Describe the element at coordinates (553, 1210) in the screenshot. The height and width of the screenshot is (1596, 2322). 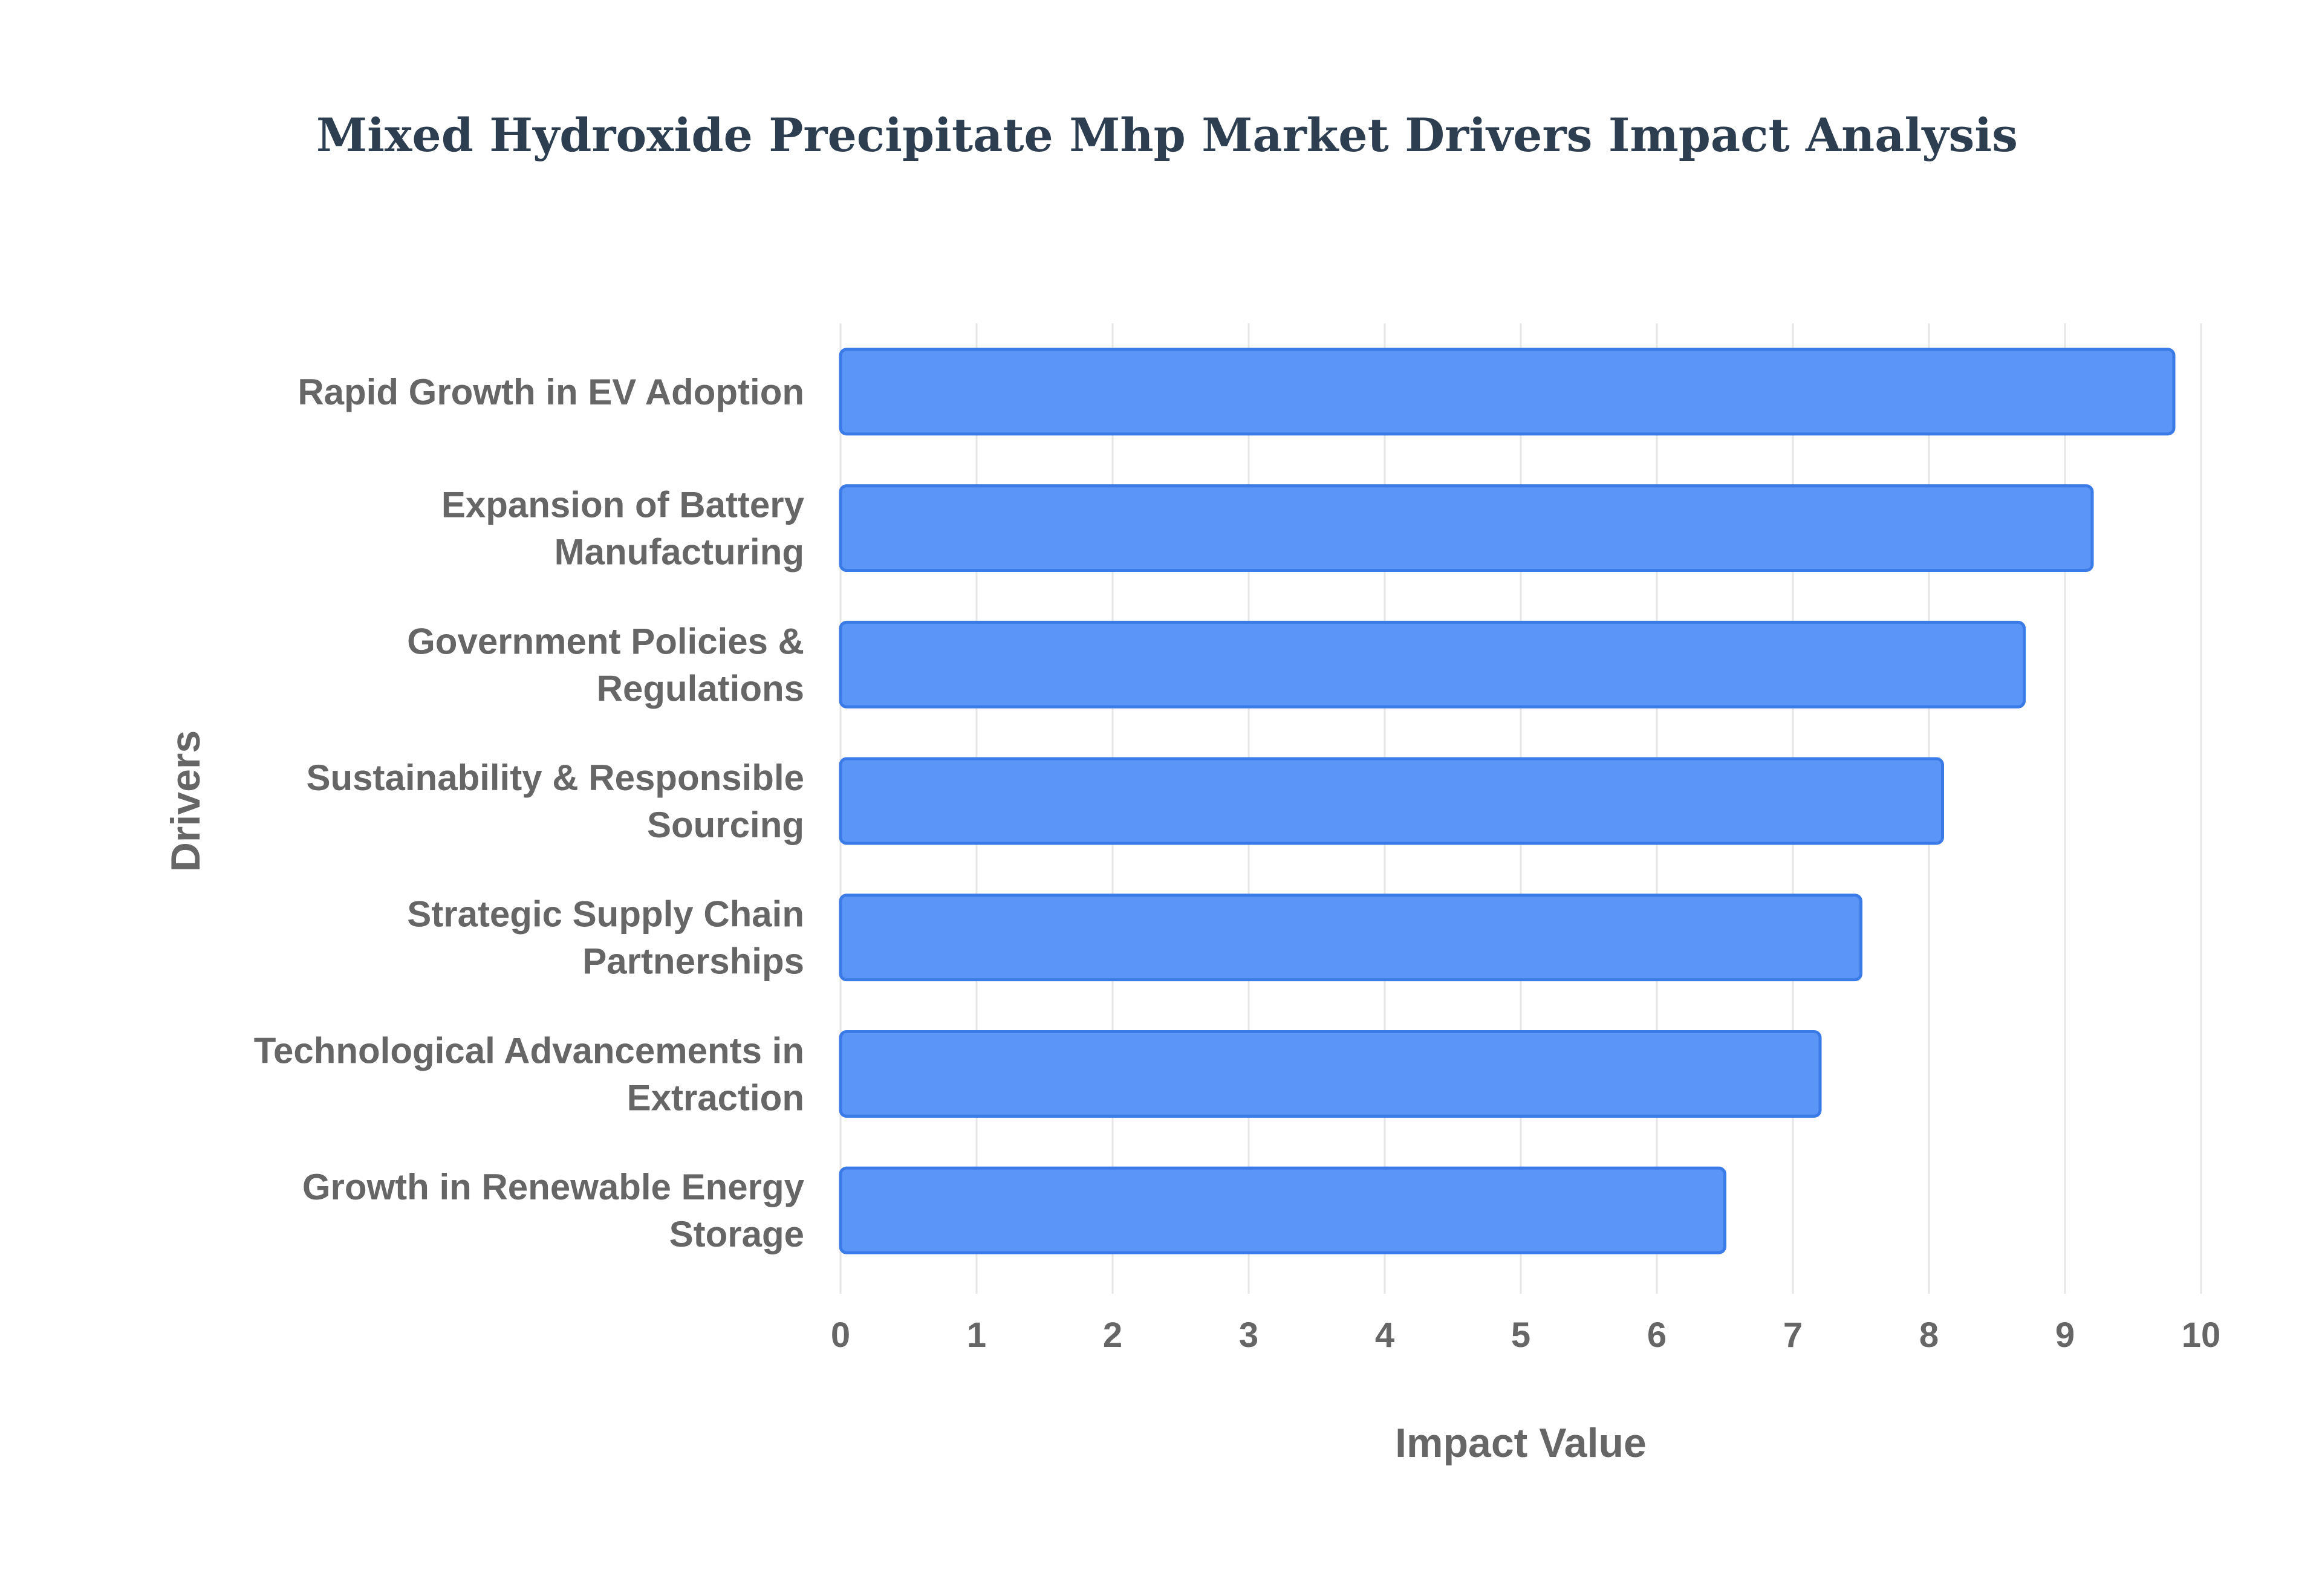
I see `category-label: Growth in Renewable Energy Storage` at that location.